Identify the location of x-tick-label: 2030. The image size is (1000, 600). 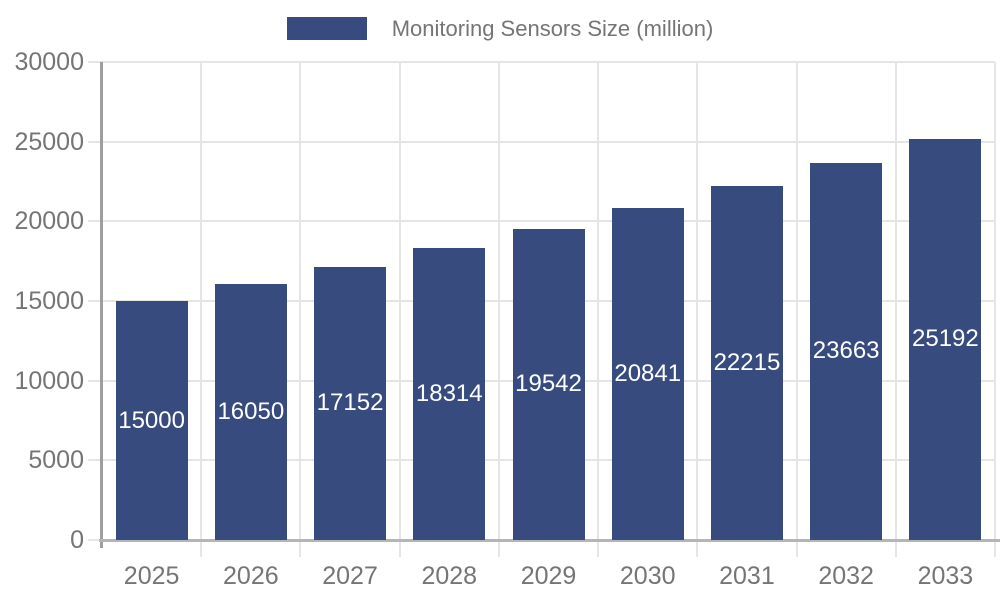
(647, 576).